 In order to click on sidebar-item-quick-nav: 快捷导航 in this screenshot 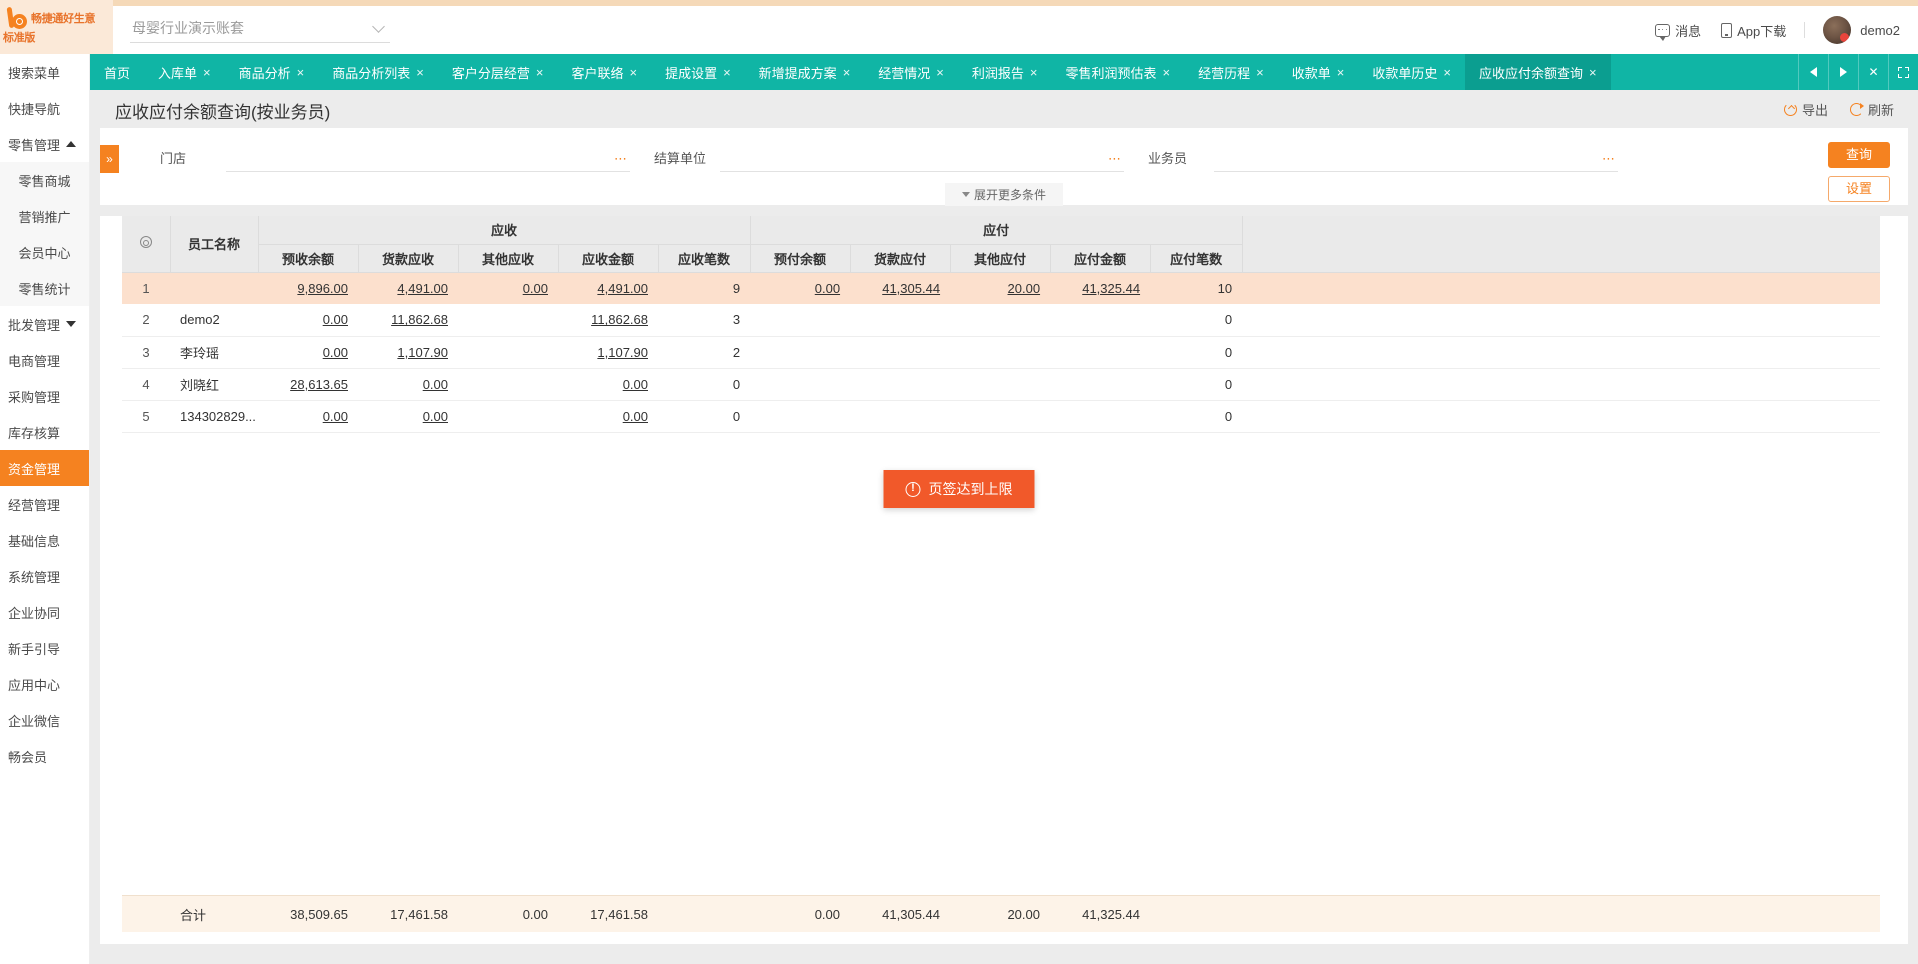, I will do `click(44, 108)`.